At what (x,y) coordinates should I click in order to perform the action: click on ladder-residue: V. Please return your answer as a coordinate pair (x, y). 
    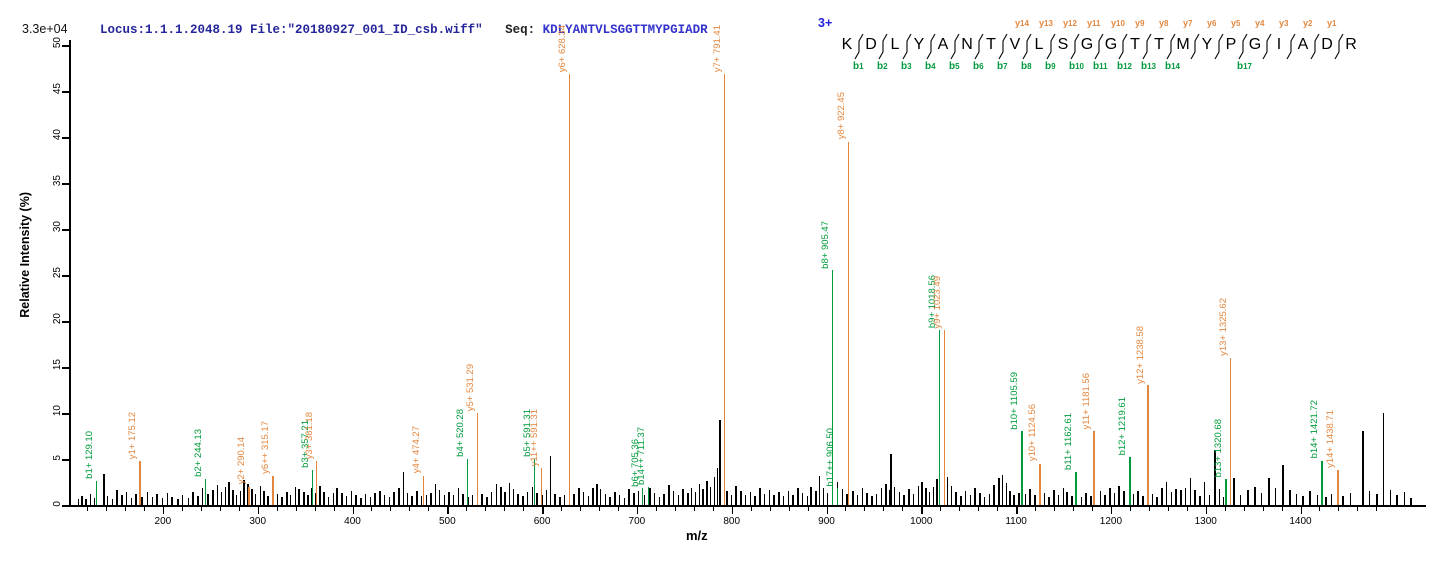
    Looking at the image, I should click on (1015, 44).